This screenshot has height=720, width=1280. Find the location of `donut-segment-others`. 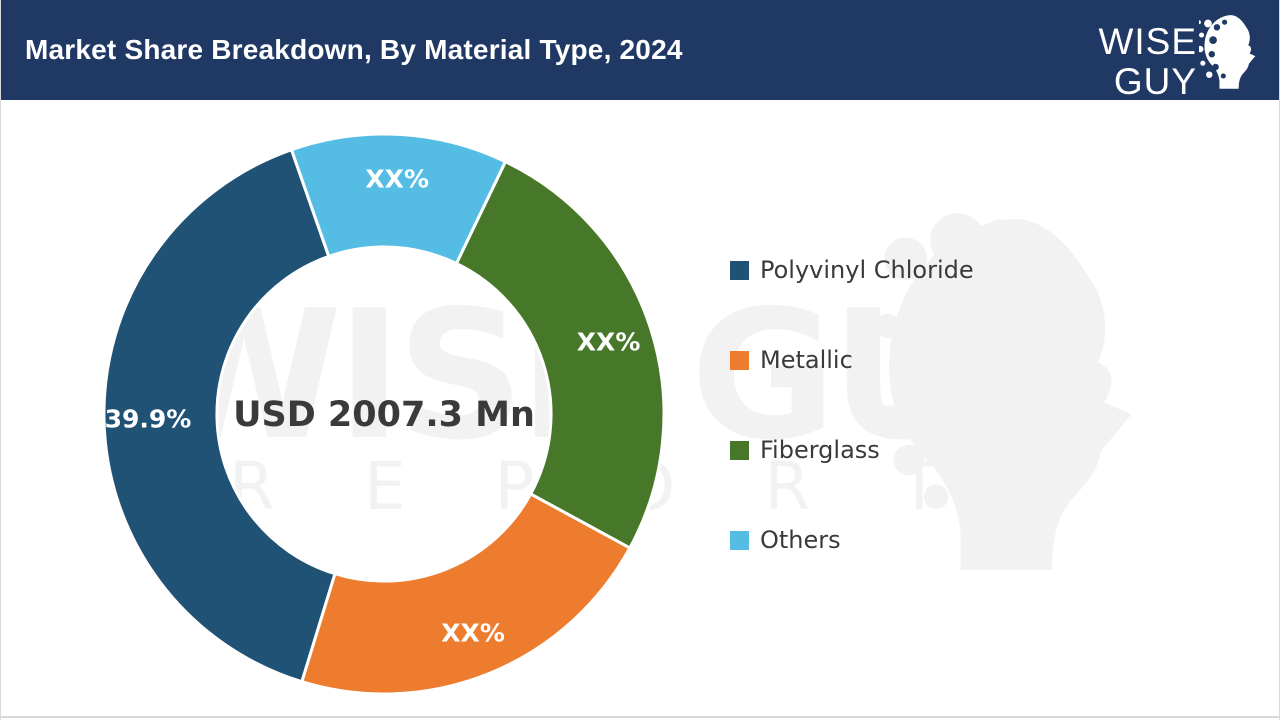

donut-segment-others is located at coordinates (398, 198).